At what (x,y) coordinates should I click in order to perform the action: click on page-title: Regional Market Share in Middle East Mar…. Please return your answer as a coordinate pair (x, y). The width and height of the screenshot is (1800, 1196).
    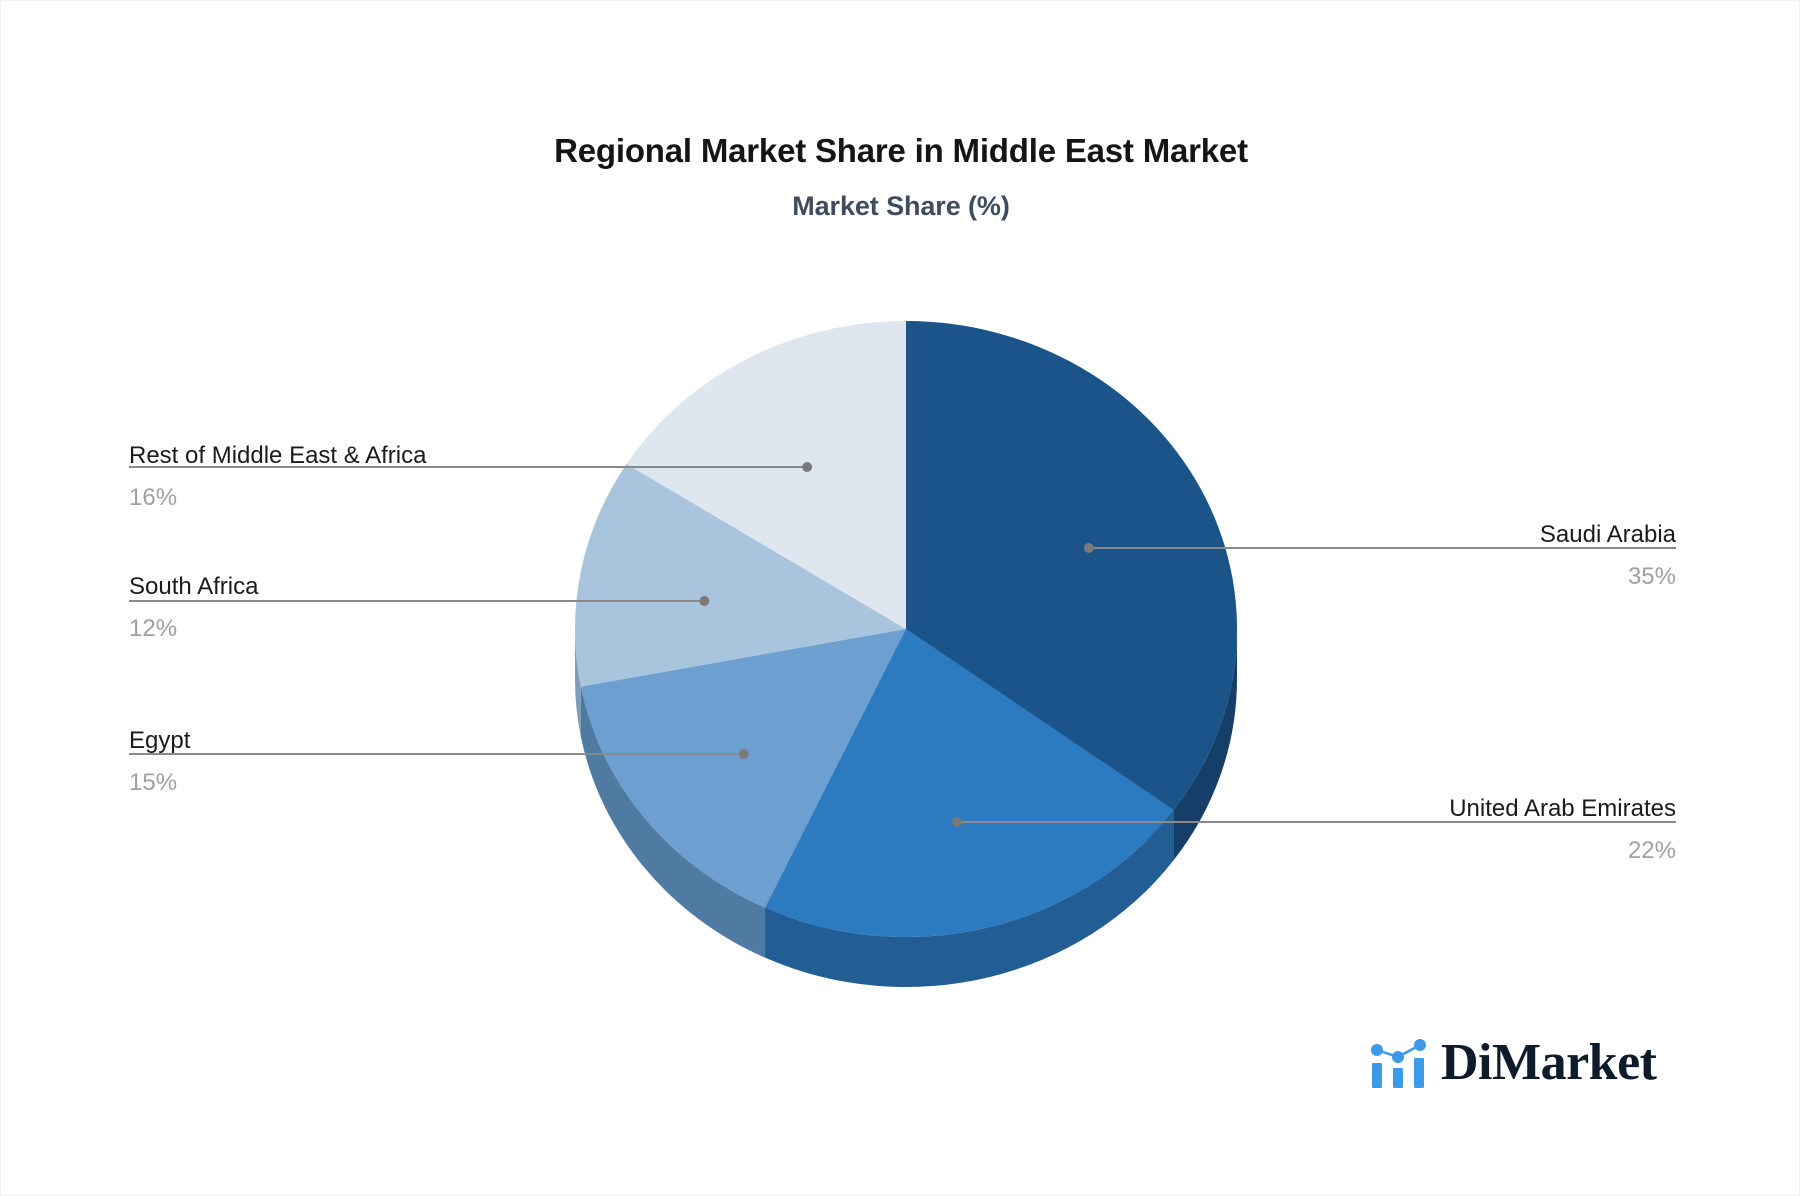
    Looking at the image, I should click on (901, 150).